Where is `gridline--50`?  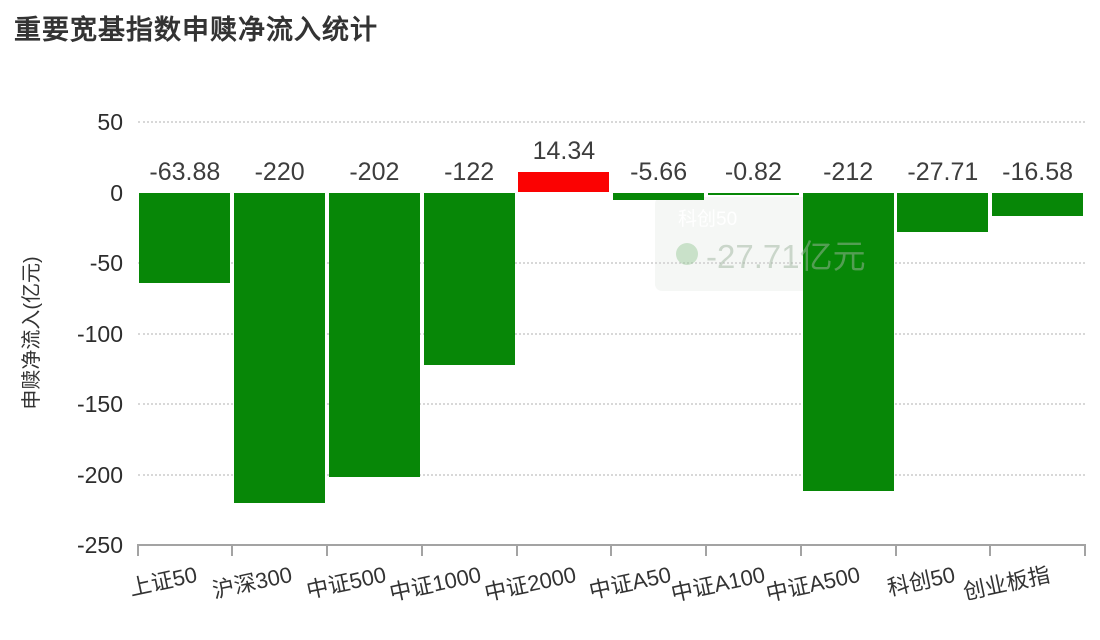 gridline--50 is located at coordinates (611, 263).